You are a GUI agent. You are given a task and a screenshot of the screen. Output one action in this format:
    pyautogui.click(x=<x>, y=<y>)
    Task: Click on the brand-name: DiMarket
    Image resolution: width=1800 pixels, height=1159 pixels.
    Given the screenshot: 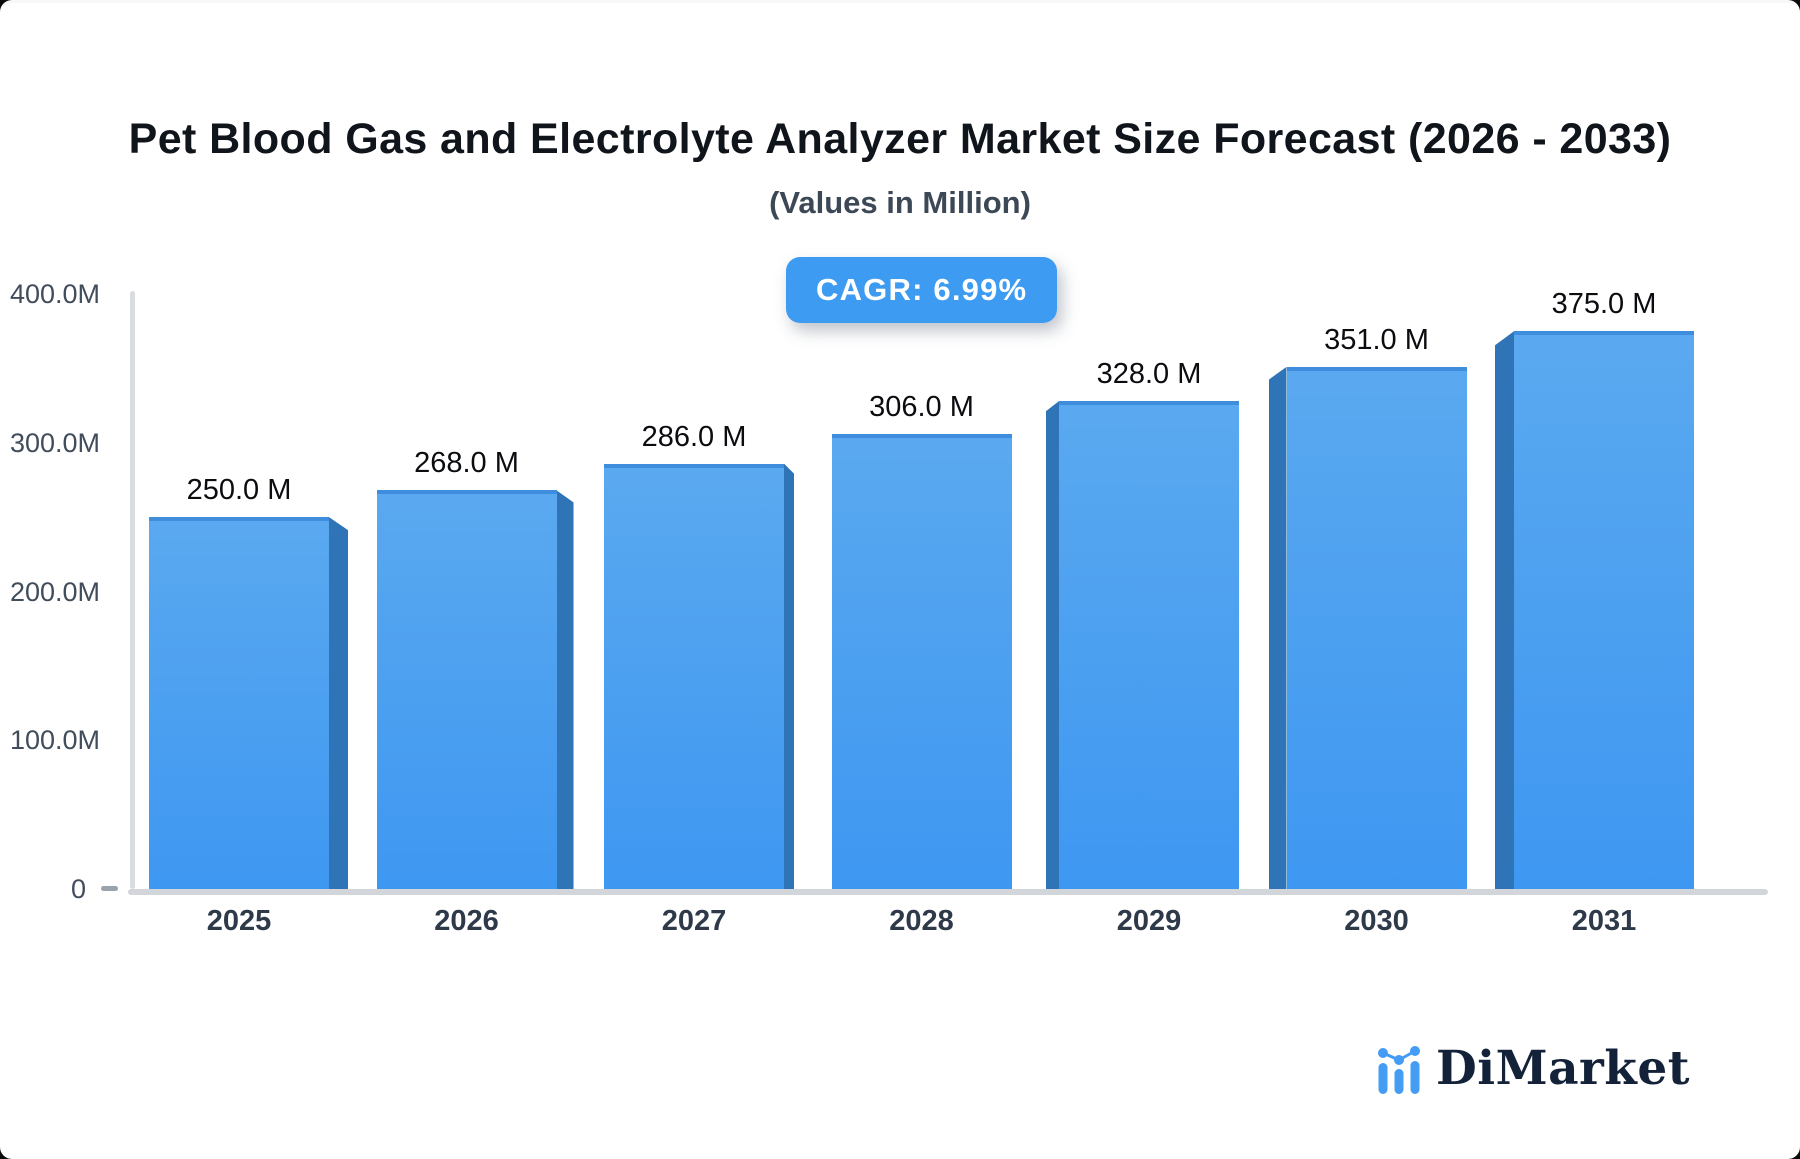 What is the action you would take?
    pyautogui.click(x=1562, y=1068)
    